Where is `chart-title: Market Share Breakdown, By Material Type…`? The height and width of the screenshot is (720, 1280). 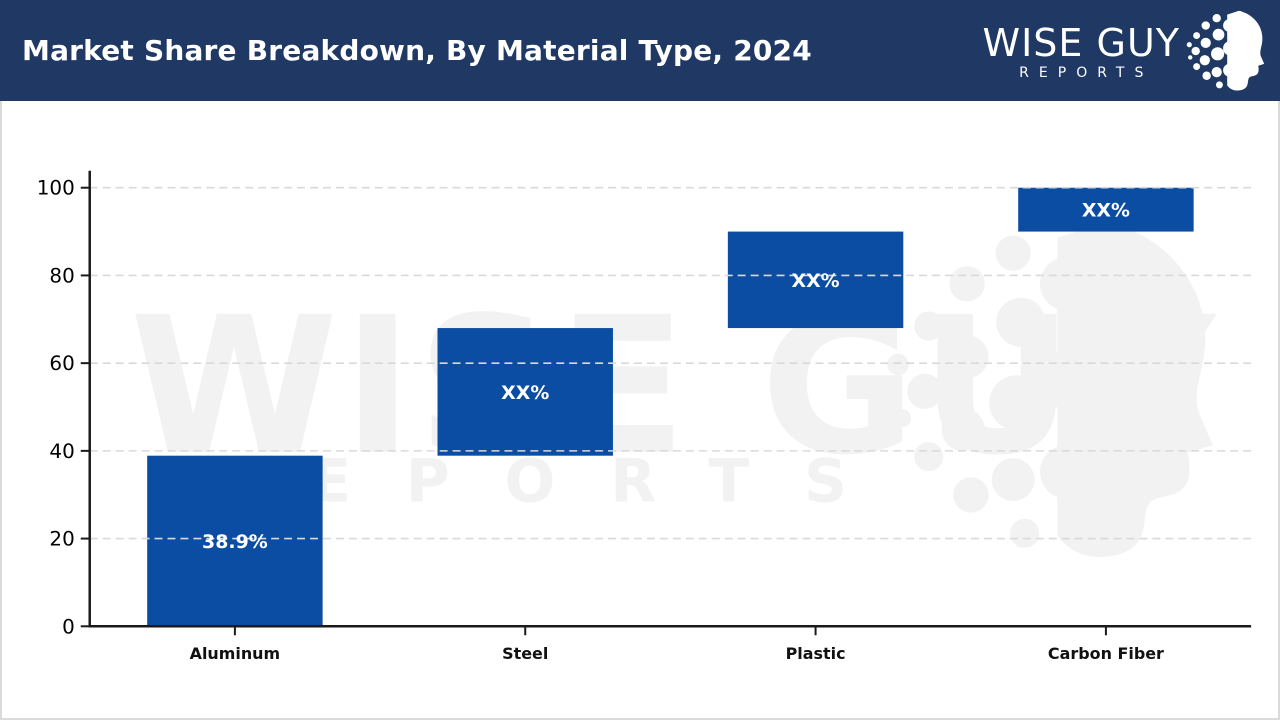 chart-title: Market Share Breakdown, By Material Type… is located at coordinates (417, 50).